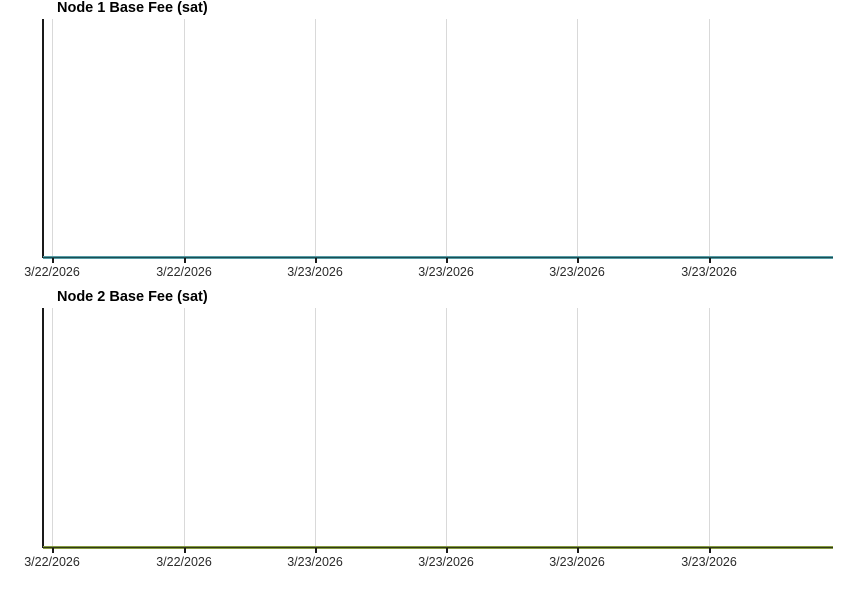 The height and width of the screenshot is (600, 860). What do you see at coordinates (132, 8) in the screenshot?
I see `chart-title: Node 1 Base Fee (sat)` at bounding box center [132, 8].